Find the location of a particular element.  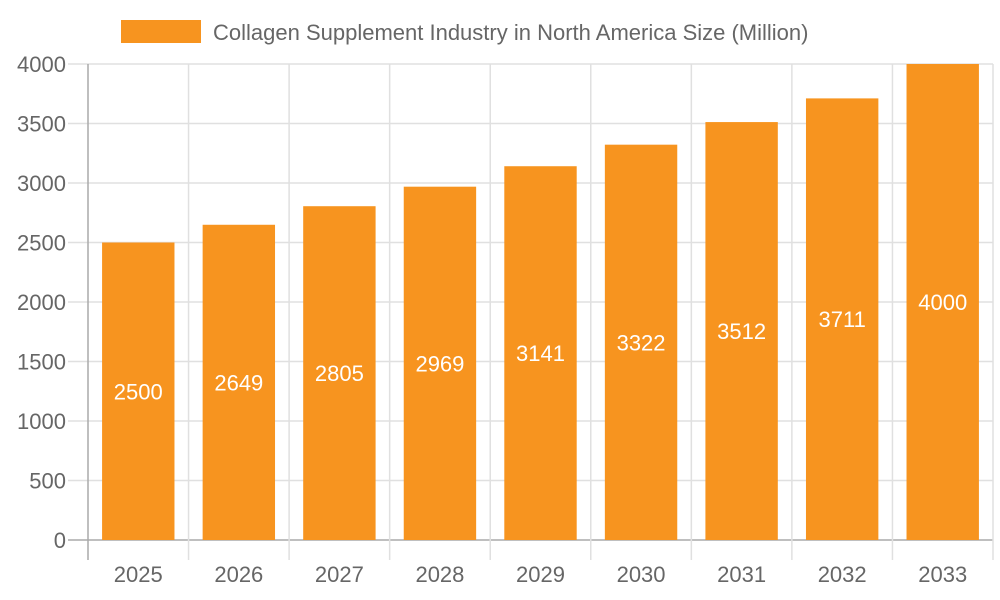

bar-2030 is located at coordinates (641, 342).